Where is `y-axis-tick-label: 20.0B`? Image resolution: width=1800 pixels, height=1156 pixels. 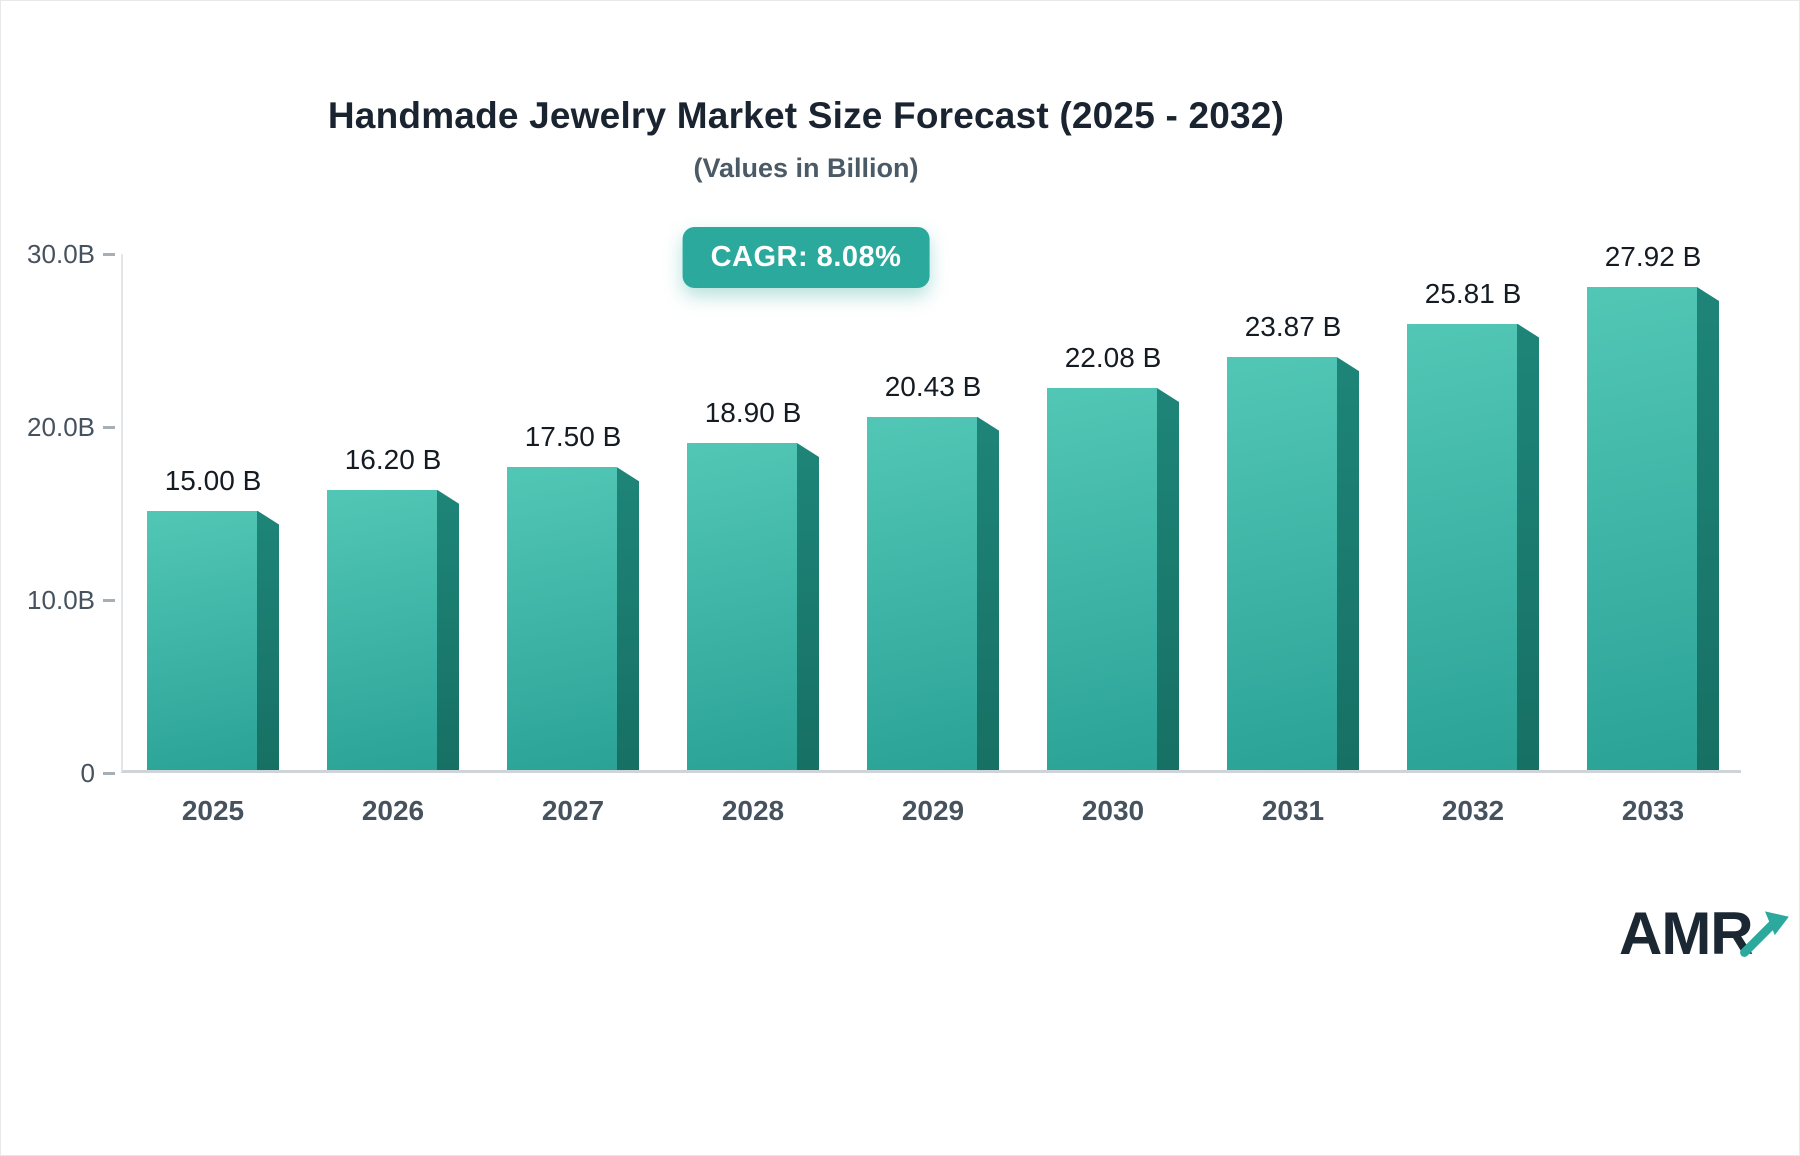 y-axis-tick-label: 20.0B is located at coordinates (61, 427).